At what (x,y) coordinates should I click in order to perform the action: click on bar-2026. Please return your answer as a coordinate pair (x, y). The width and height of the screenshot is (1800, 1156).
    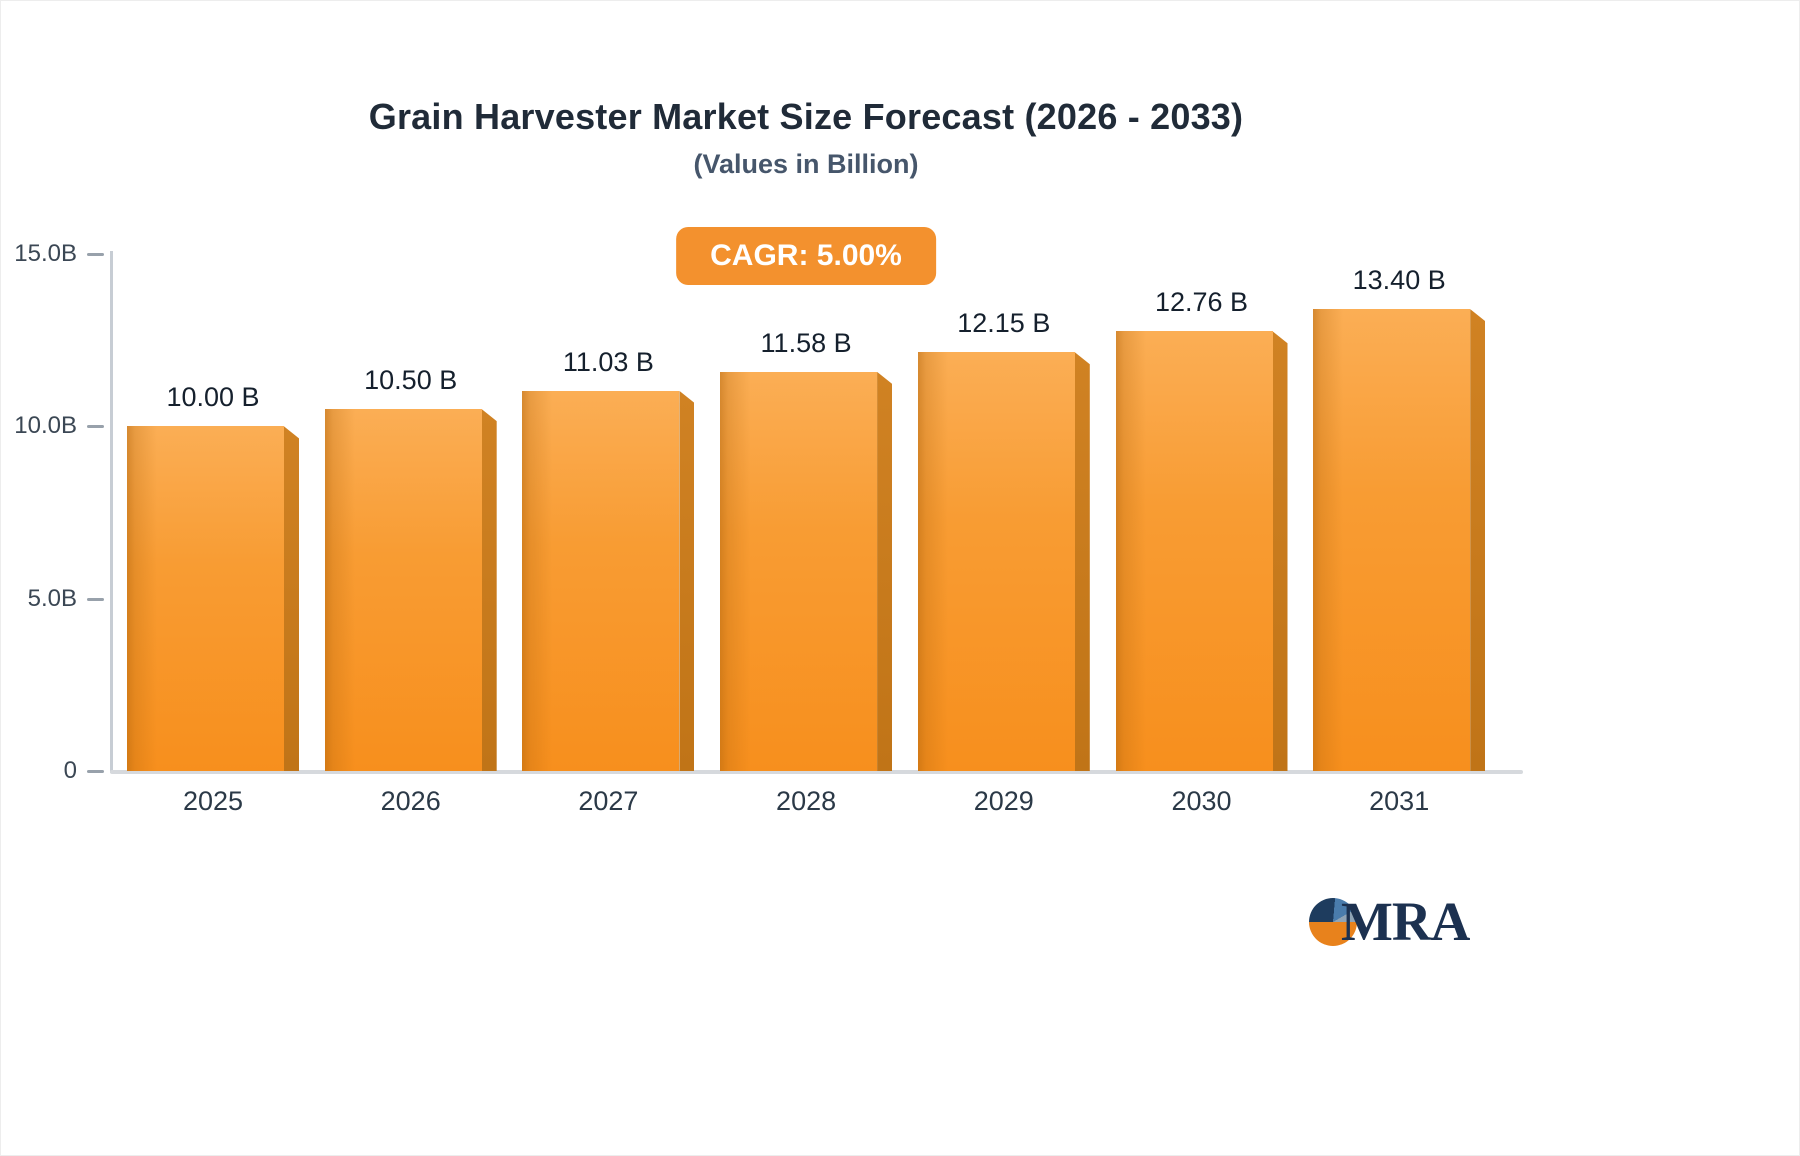
    Looking at the image, I should click on (410, 590).